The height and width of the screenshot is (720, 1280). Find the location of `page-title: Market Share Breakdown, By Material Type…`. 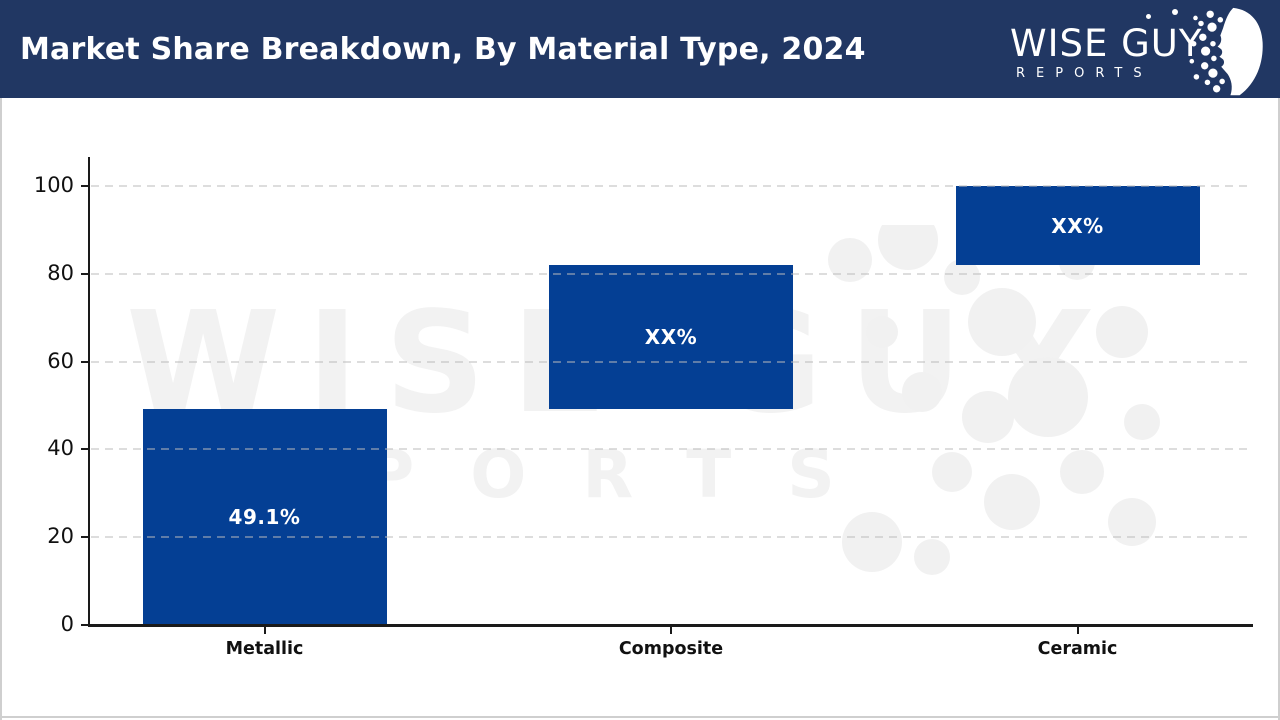

page-title: Market Share Breakdown, By Material Type… is located at coordinates (443, 49).